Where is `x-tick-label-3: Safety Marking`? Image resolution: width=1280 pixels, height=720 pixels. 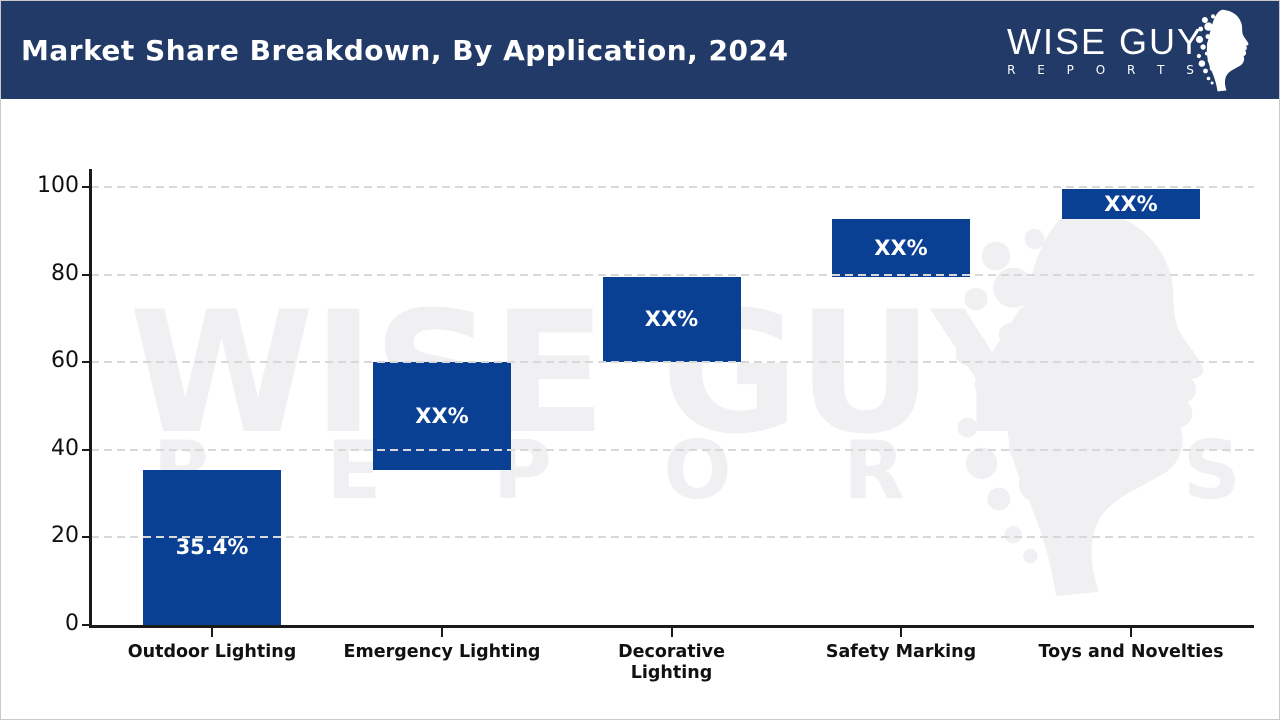 x-tick-label-3: Safety Marking is located at coordinates (901, 652).